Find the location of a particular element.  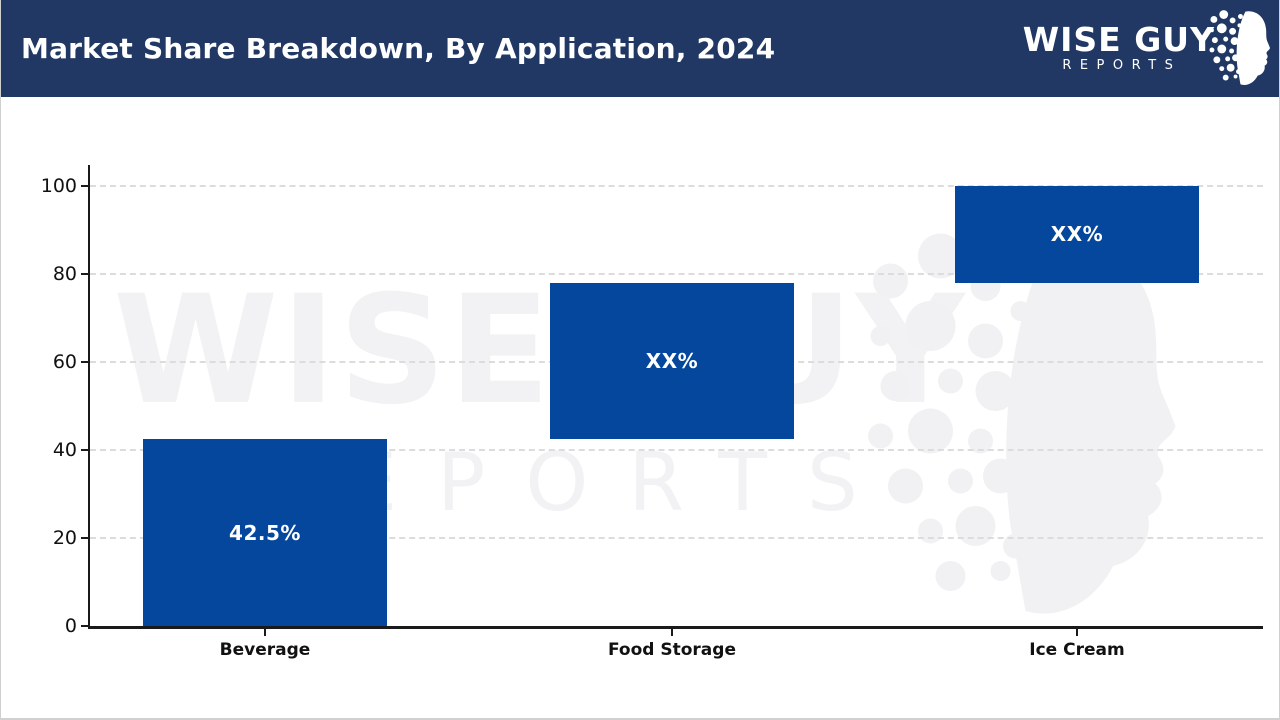

bar-value-label: 42.5% is located at coordinates (265, 532).